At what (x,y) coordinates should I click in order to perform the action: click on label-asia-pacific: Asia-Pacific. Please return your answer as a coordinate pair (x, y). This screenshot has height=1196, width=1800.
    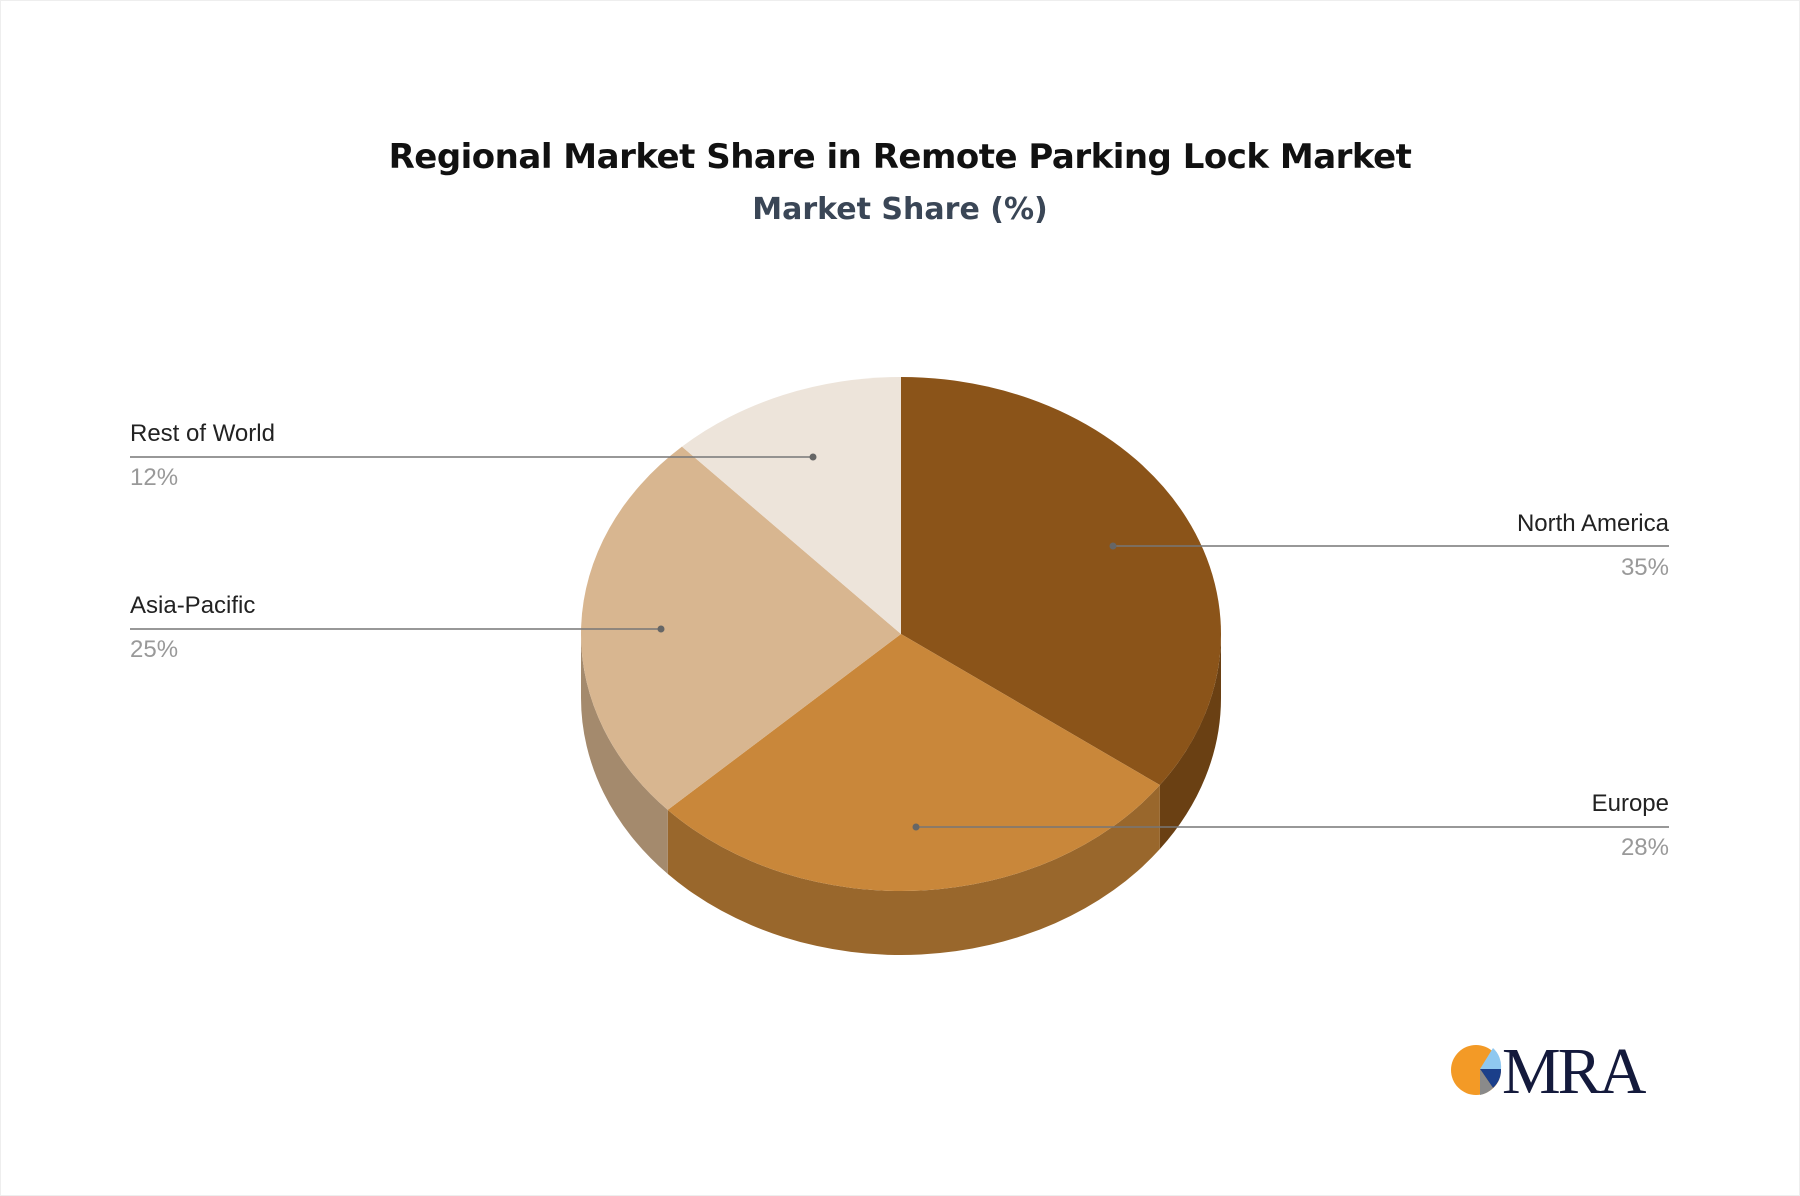
    Looking at the image, I should click on (193, 605).